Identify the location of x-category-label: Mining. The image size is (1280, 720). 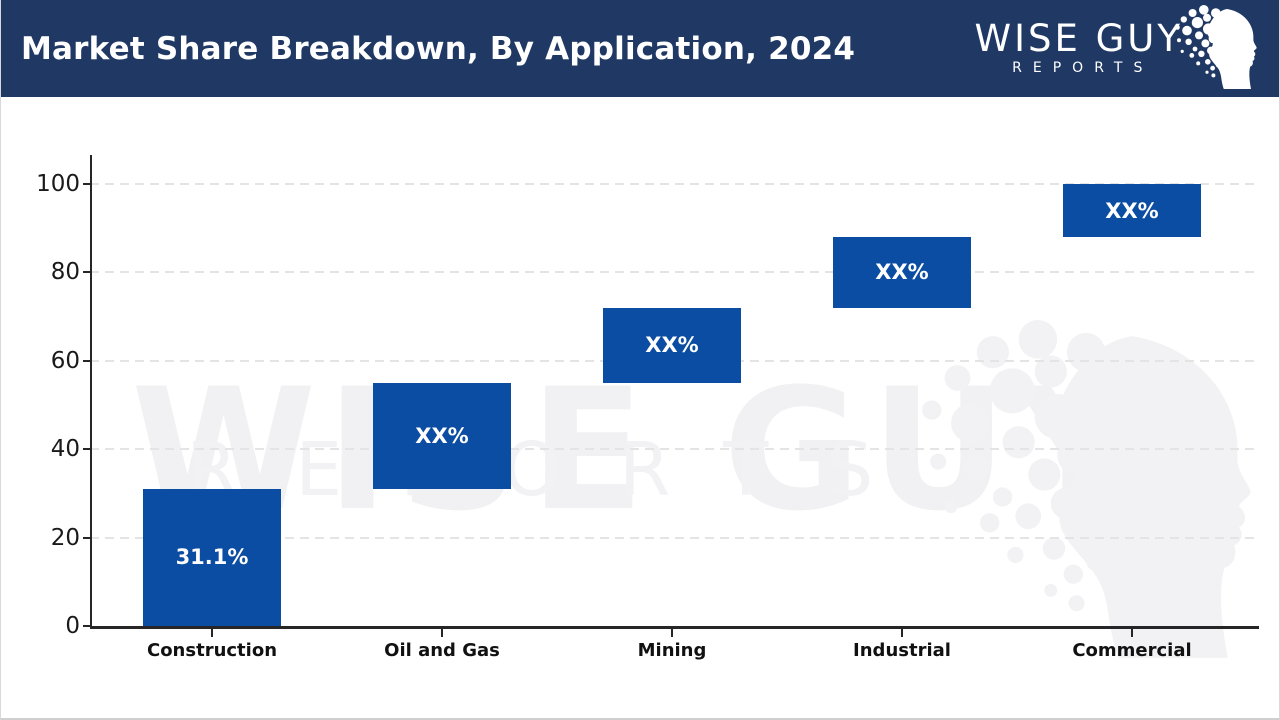
(672, 650).